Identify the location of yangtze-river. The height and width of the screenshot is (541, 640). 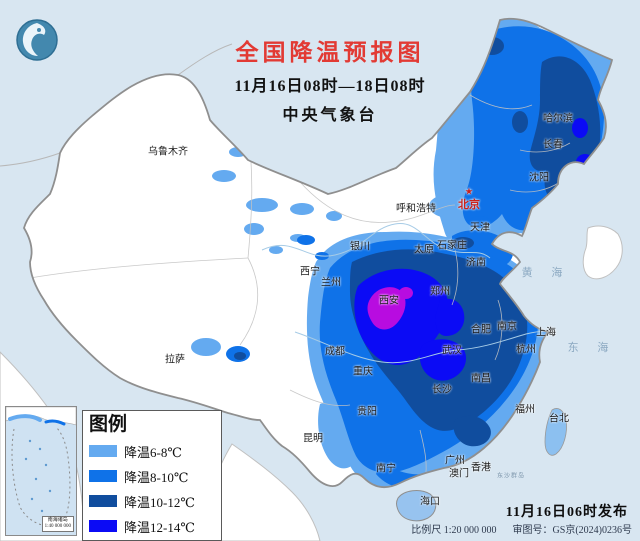
(422, 347).